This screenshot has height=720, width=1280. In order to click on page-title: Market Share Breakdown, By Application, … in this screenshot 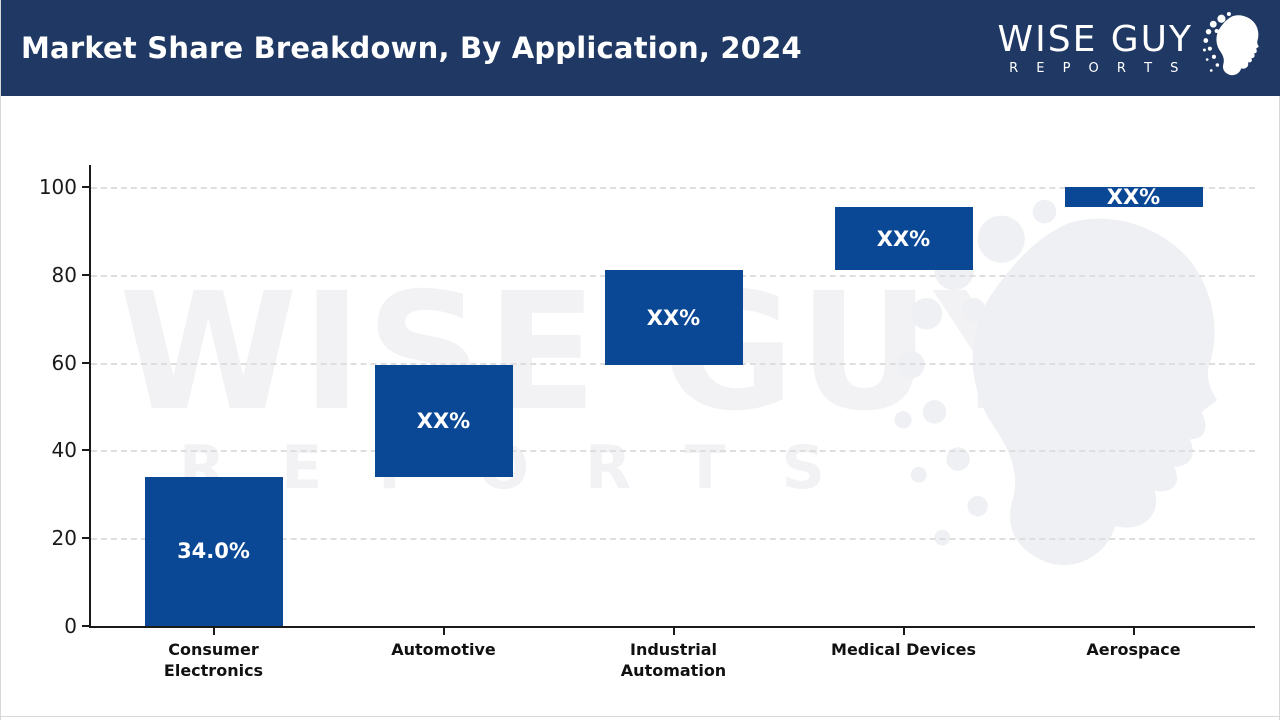, I will do `click(411, 48)`.